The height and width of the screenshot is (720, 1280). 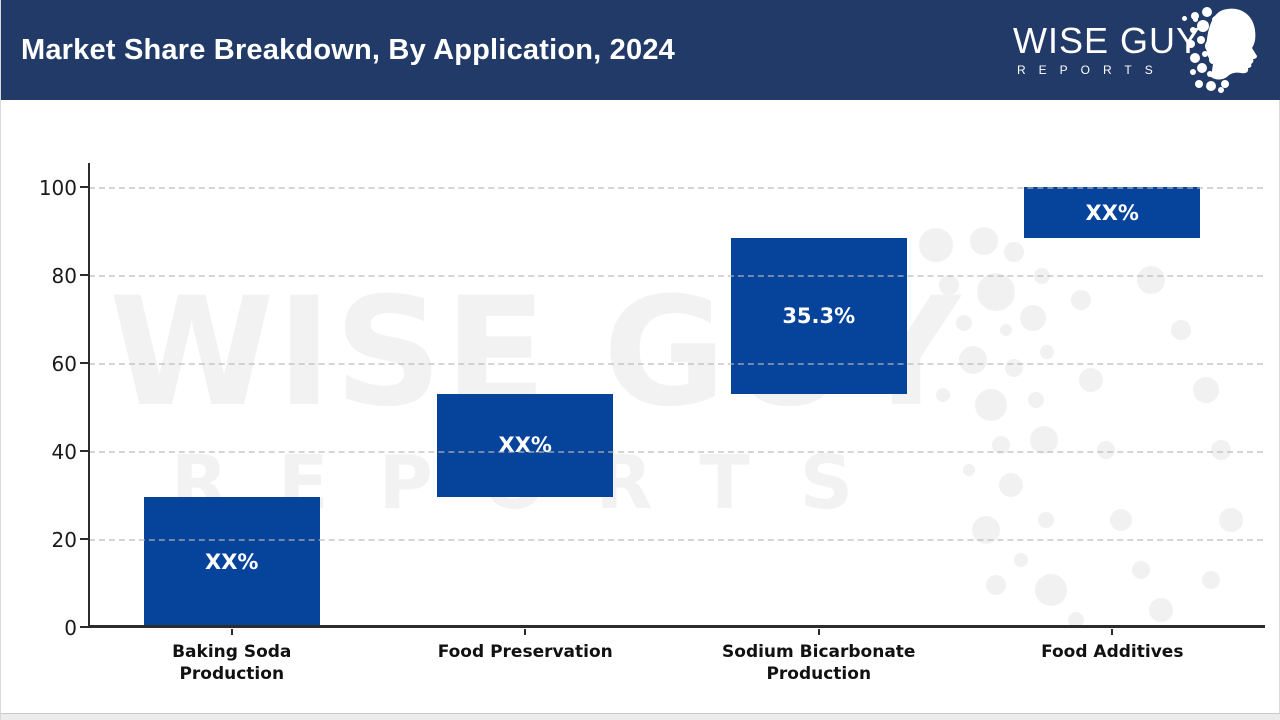 I want to click on category-label: Food Preservation, so click(x=525, y=652).